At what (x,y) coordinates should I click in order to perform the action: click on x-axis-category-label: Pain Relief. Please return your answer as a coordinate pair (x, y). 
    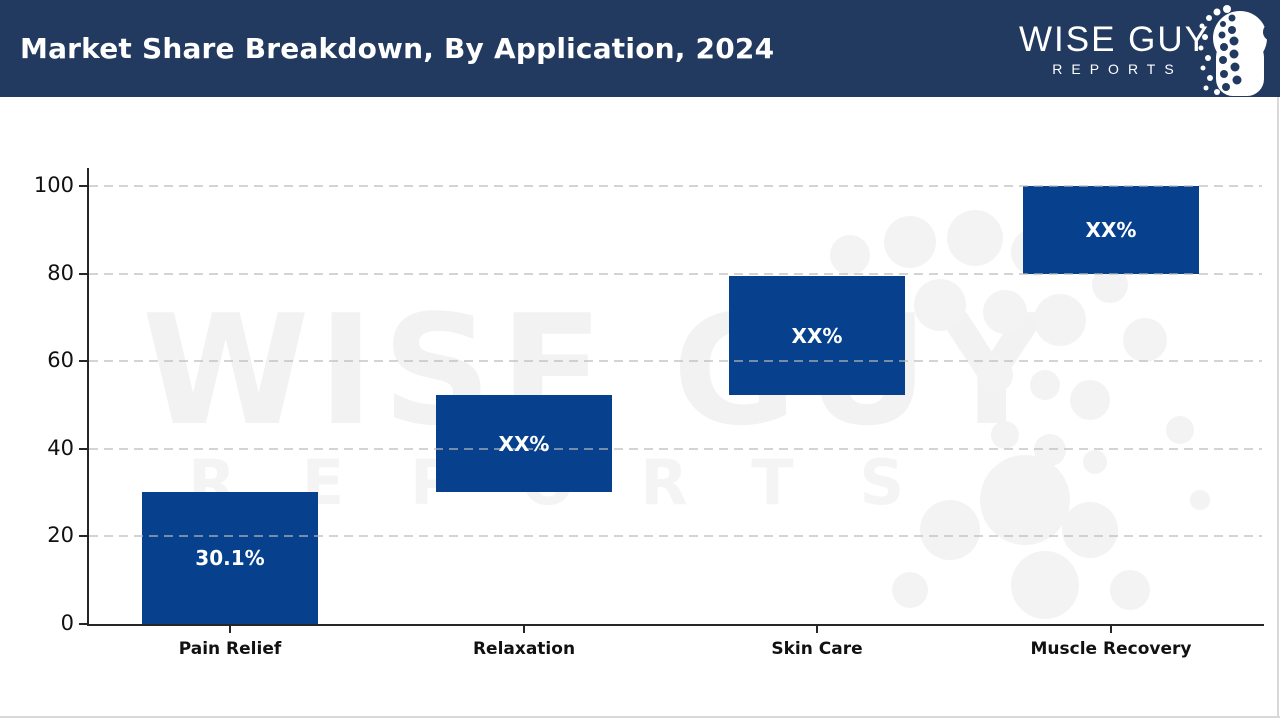
    Looking at the image, I should click on (230, 649).